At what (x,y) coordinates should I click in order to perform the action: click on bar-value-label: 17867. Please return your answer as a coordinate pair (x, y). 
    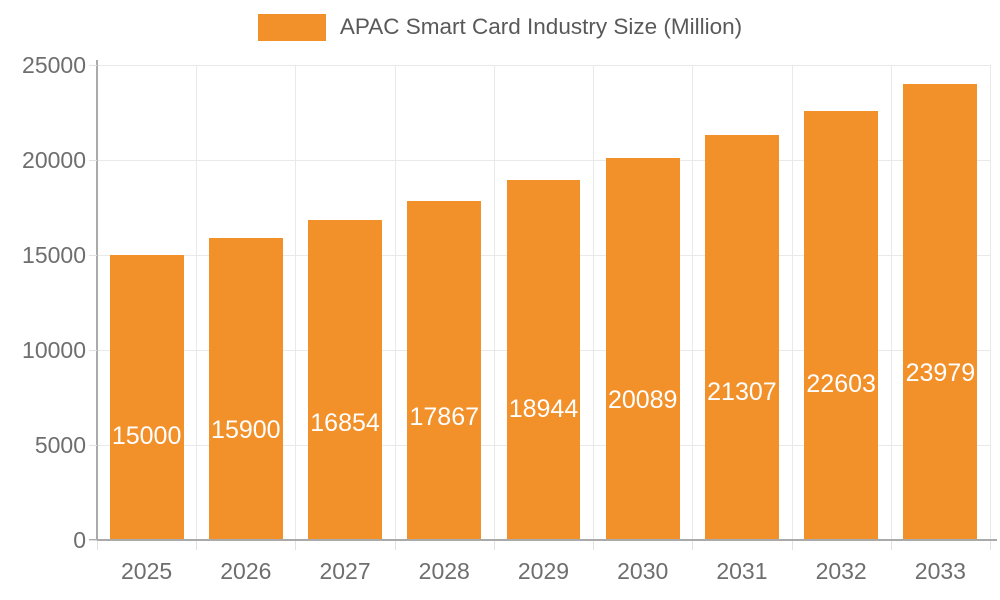
    Looking at the image, I should click on (444, 416).